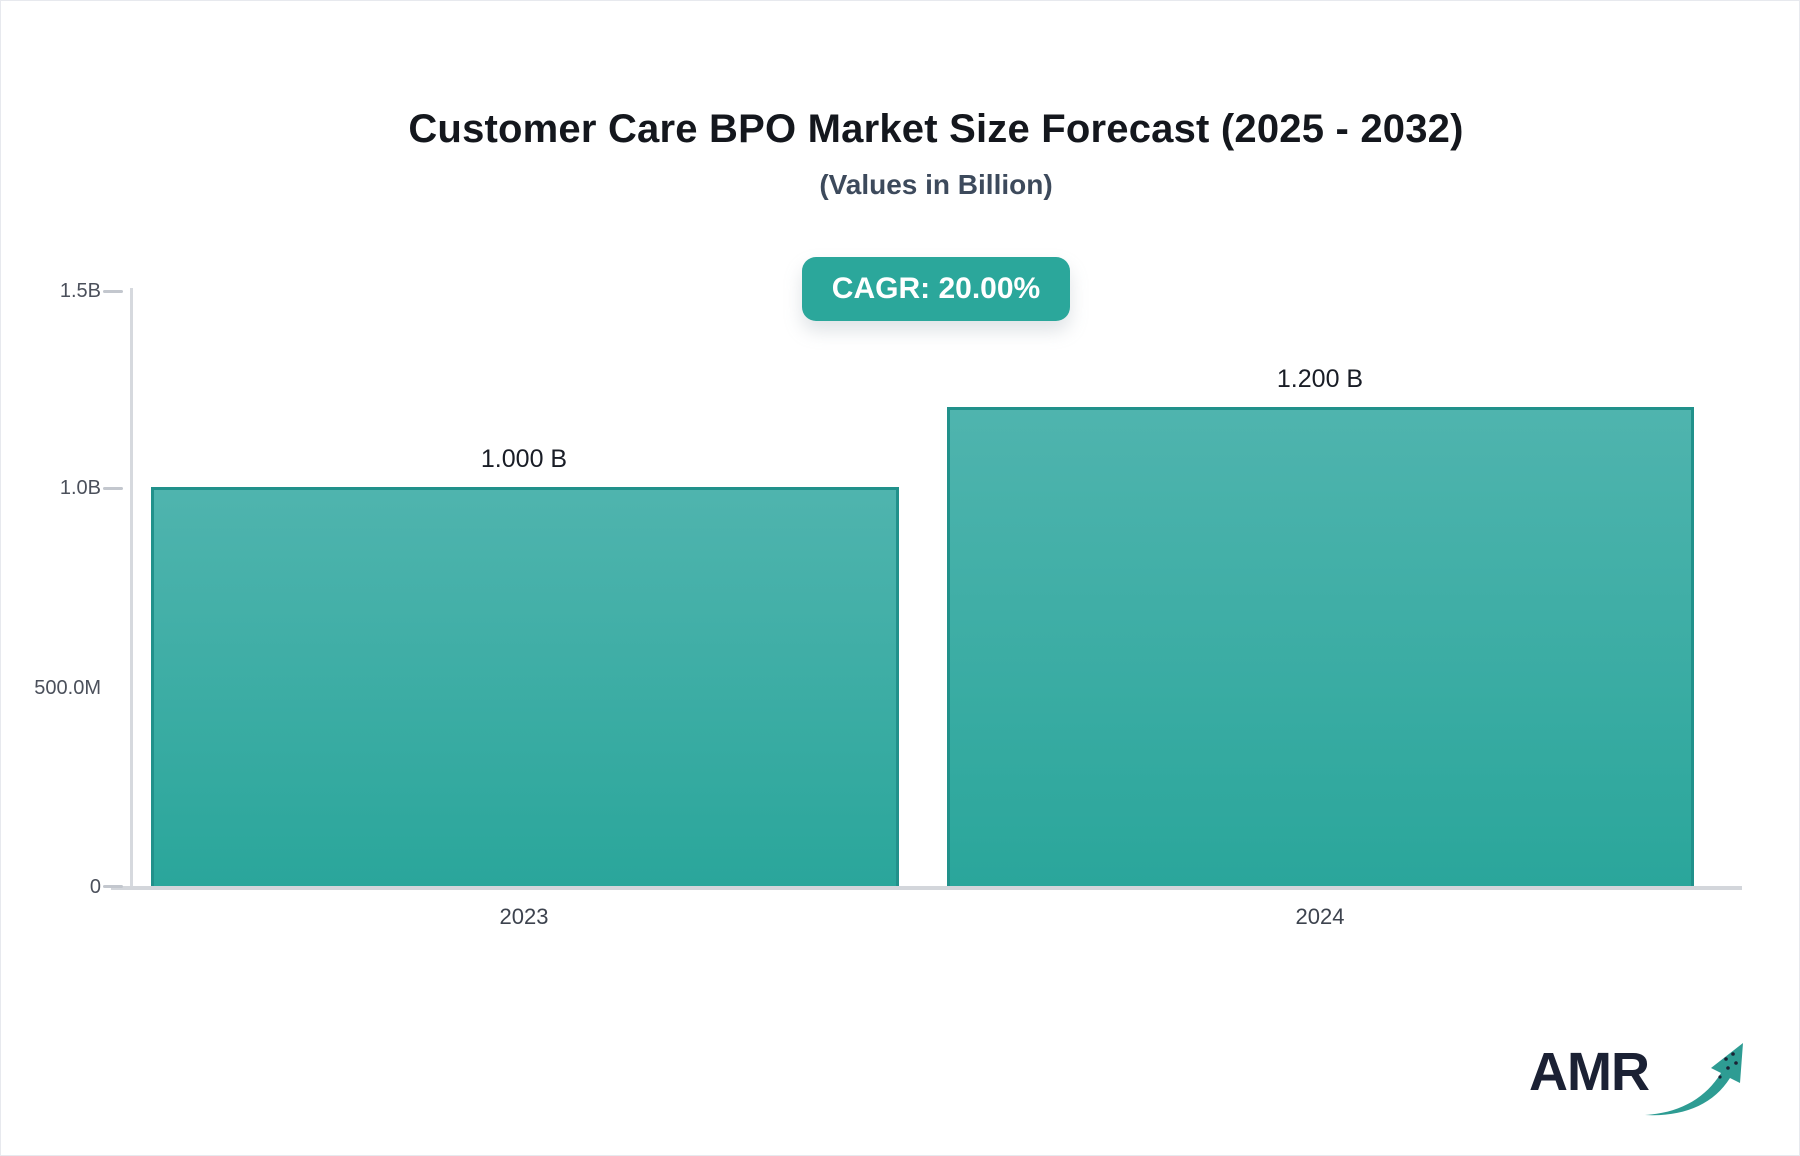 The height and width of the screenshot is (1156, 1800). Describe the element at coordinates (926, 888) in the screenshot. I see `x-axis-baseline` at that location.